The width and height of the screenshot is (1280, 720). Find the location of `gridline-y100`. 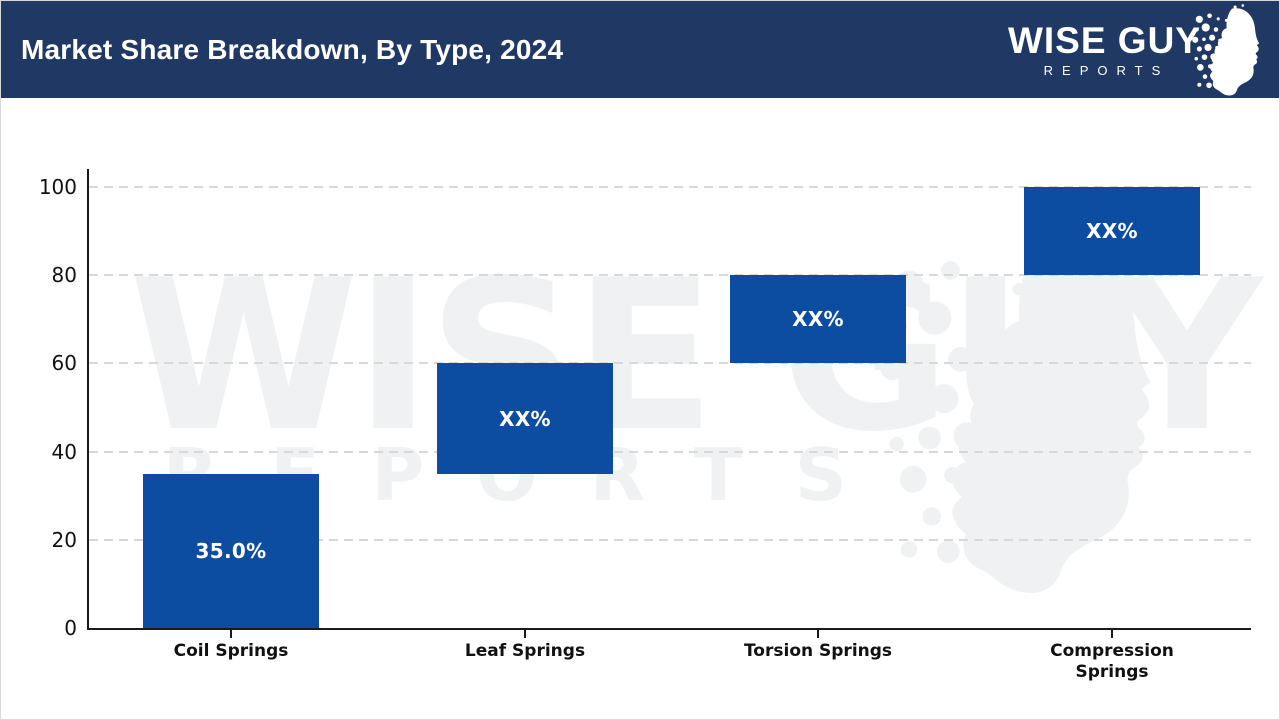

gridline-y100 is located at coordinates (670, 187).